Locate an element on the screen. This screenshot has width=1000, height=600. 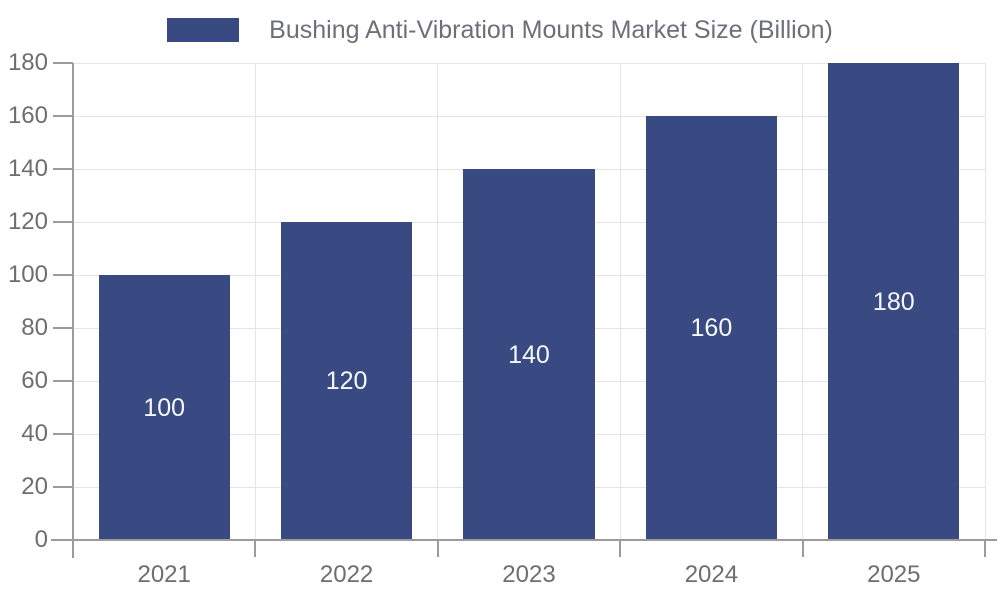
bar-2025 is located at coordinates (894, 301).